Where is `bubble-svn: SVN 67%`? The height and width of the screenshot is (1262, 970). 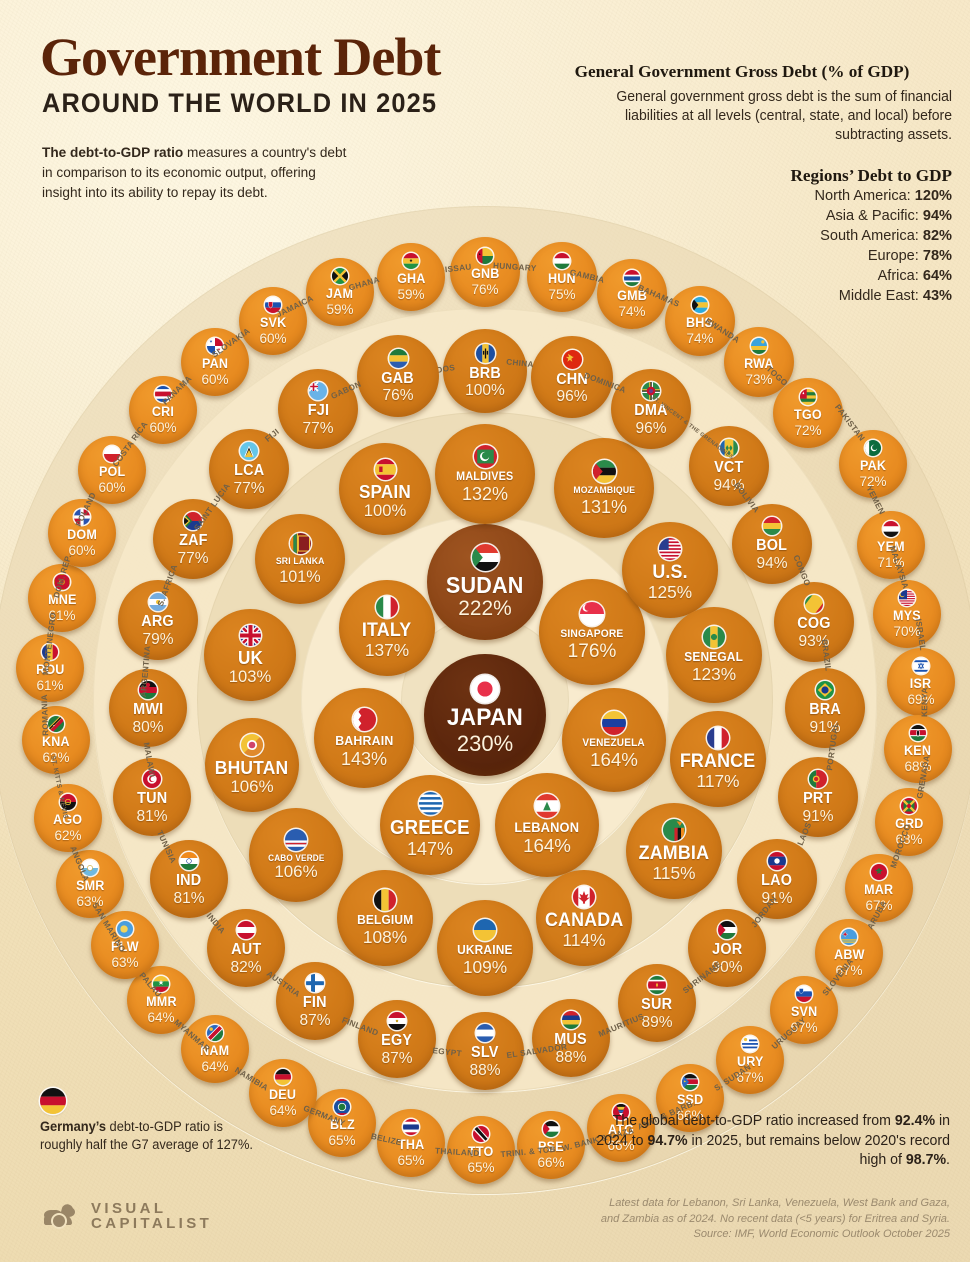
bubble-svn: SVN 67% is located at coordinates (804, 1010).